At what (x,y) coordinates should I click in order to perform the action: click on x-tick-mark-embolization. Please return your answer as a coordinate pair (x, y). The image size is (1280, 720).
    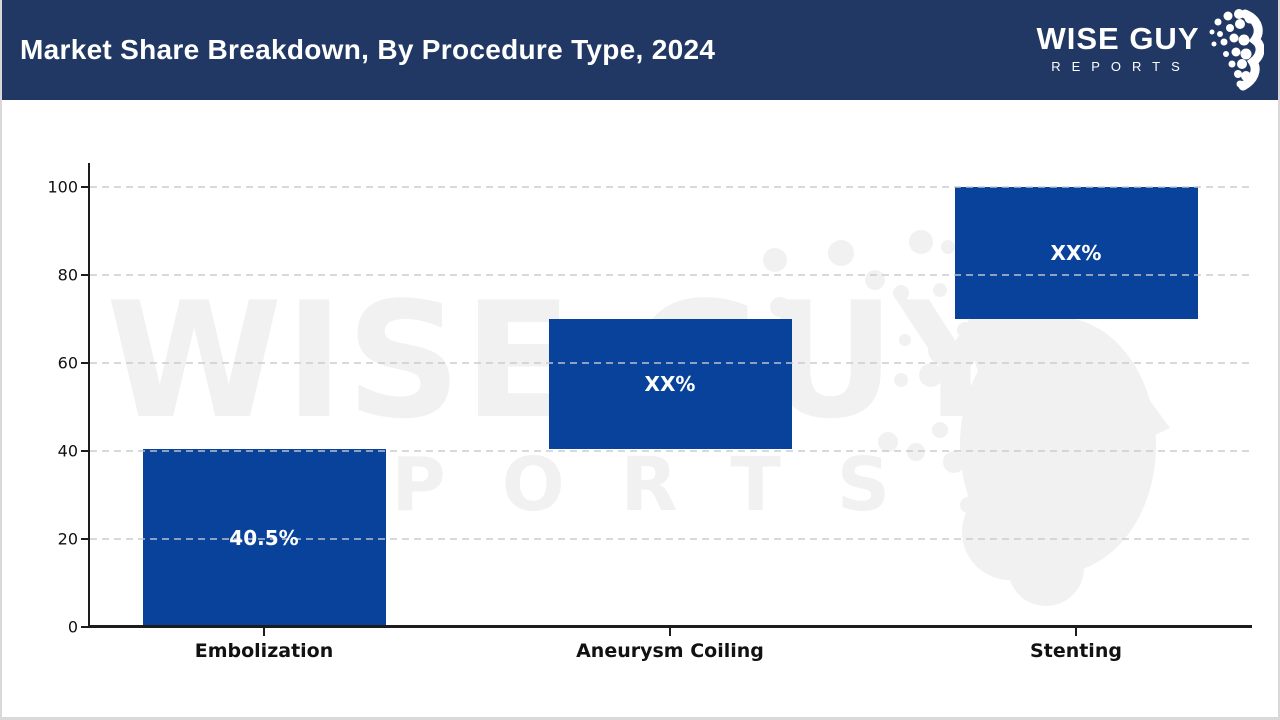
    Looking at the image, I should click on (264, 632).